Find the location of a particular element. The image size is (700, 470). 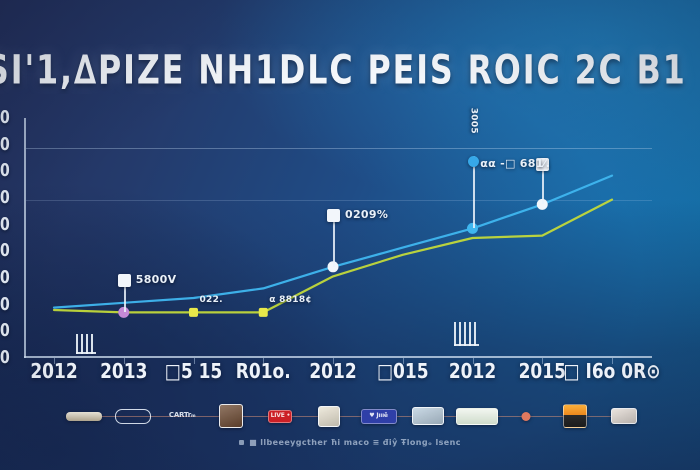

page-title: SI'1,∆PIZE NH1DLC PEIS ROIC 2C B1 is located at coordinates (343, 69).